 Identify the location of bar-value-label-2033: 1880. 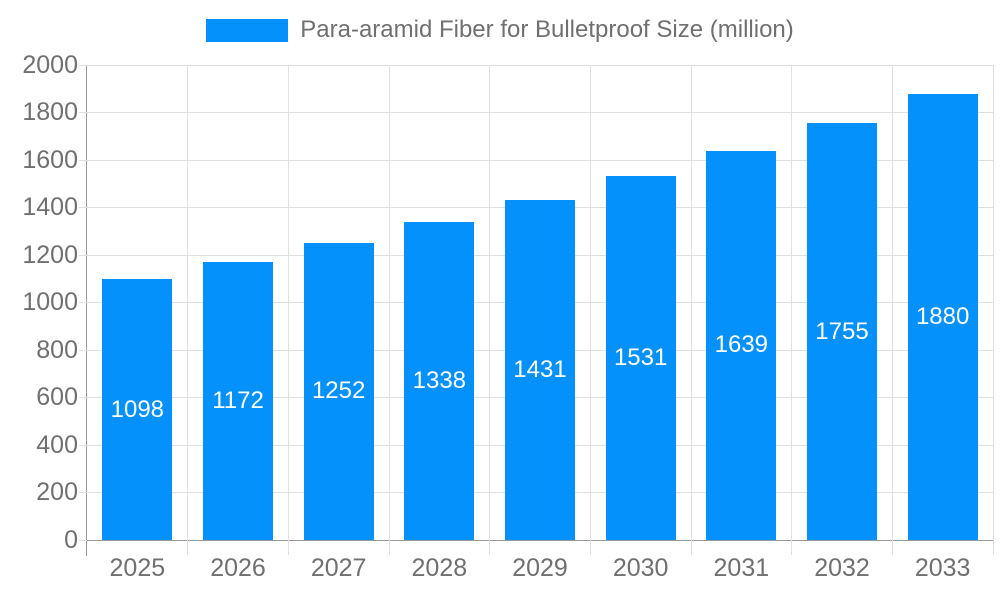
(942, 316).